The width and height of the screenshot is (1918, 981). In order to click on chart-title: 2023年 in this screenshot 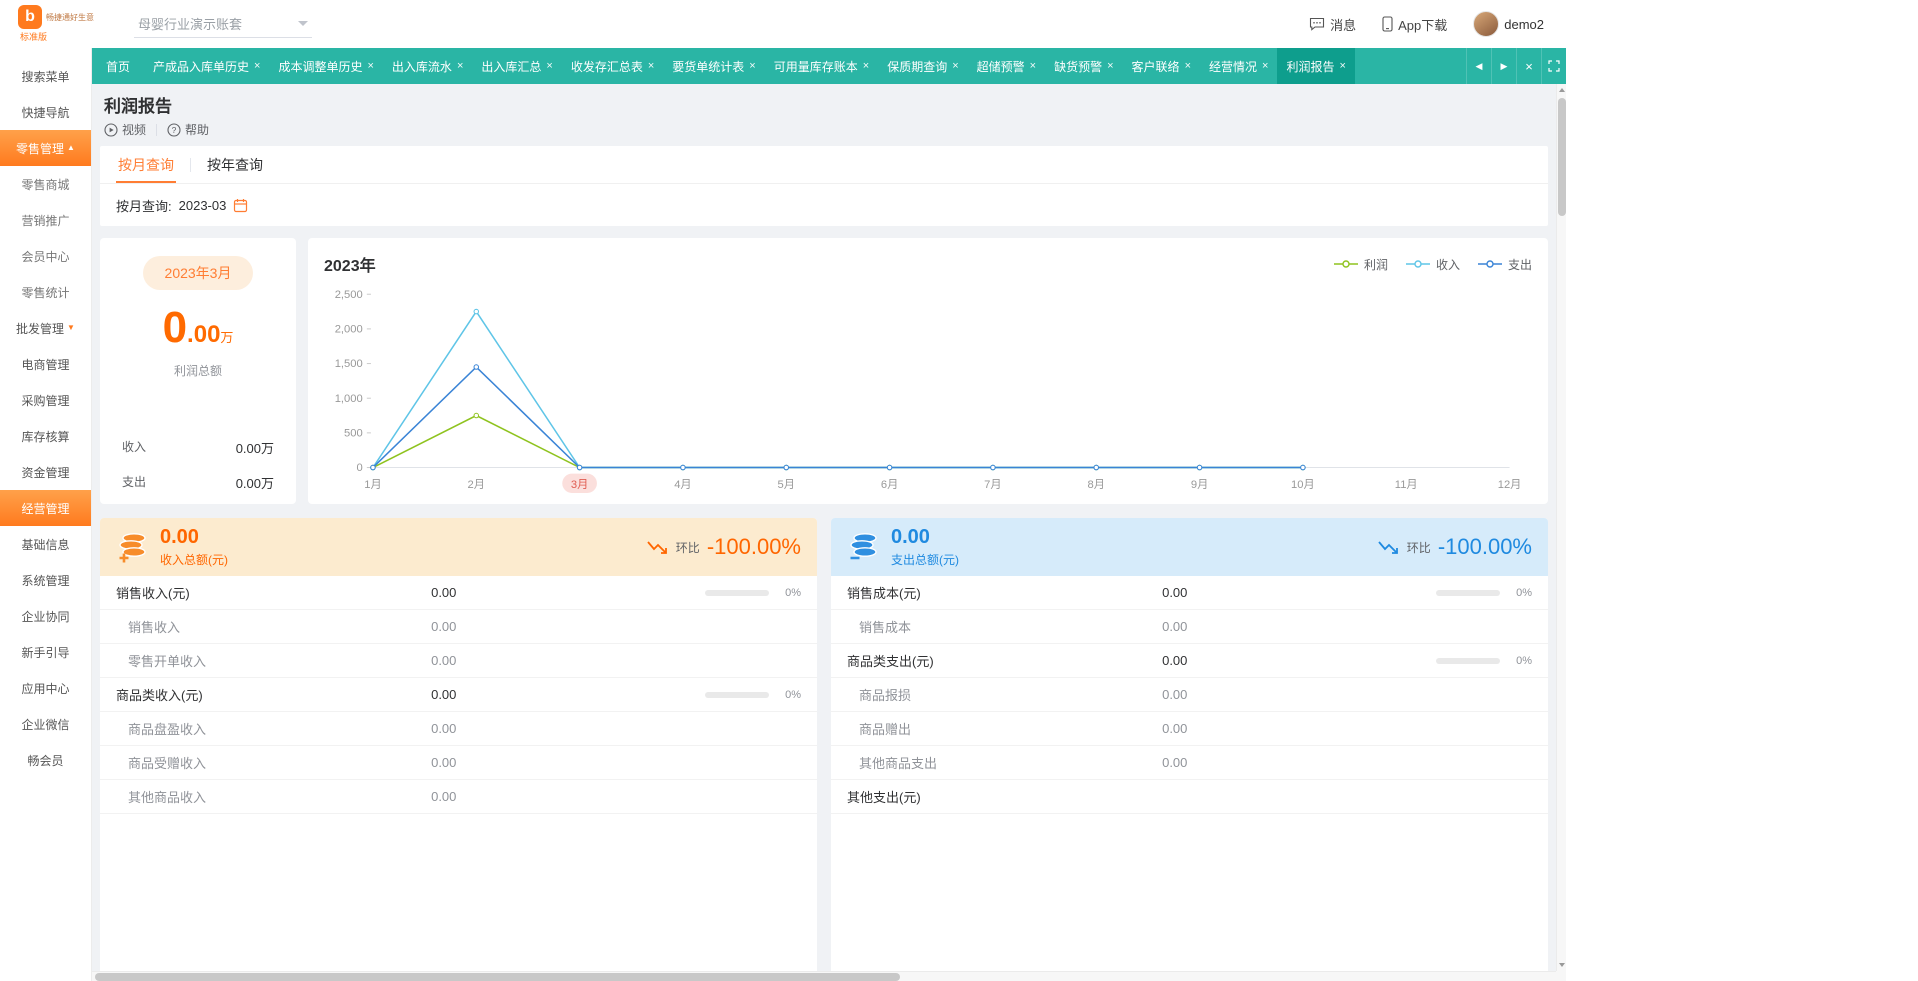, I will do `click(350, 266)`.